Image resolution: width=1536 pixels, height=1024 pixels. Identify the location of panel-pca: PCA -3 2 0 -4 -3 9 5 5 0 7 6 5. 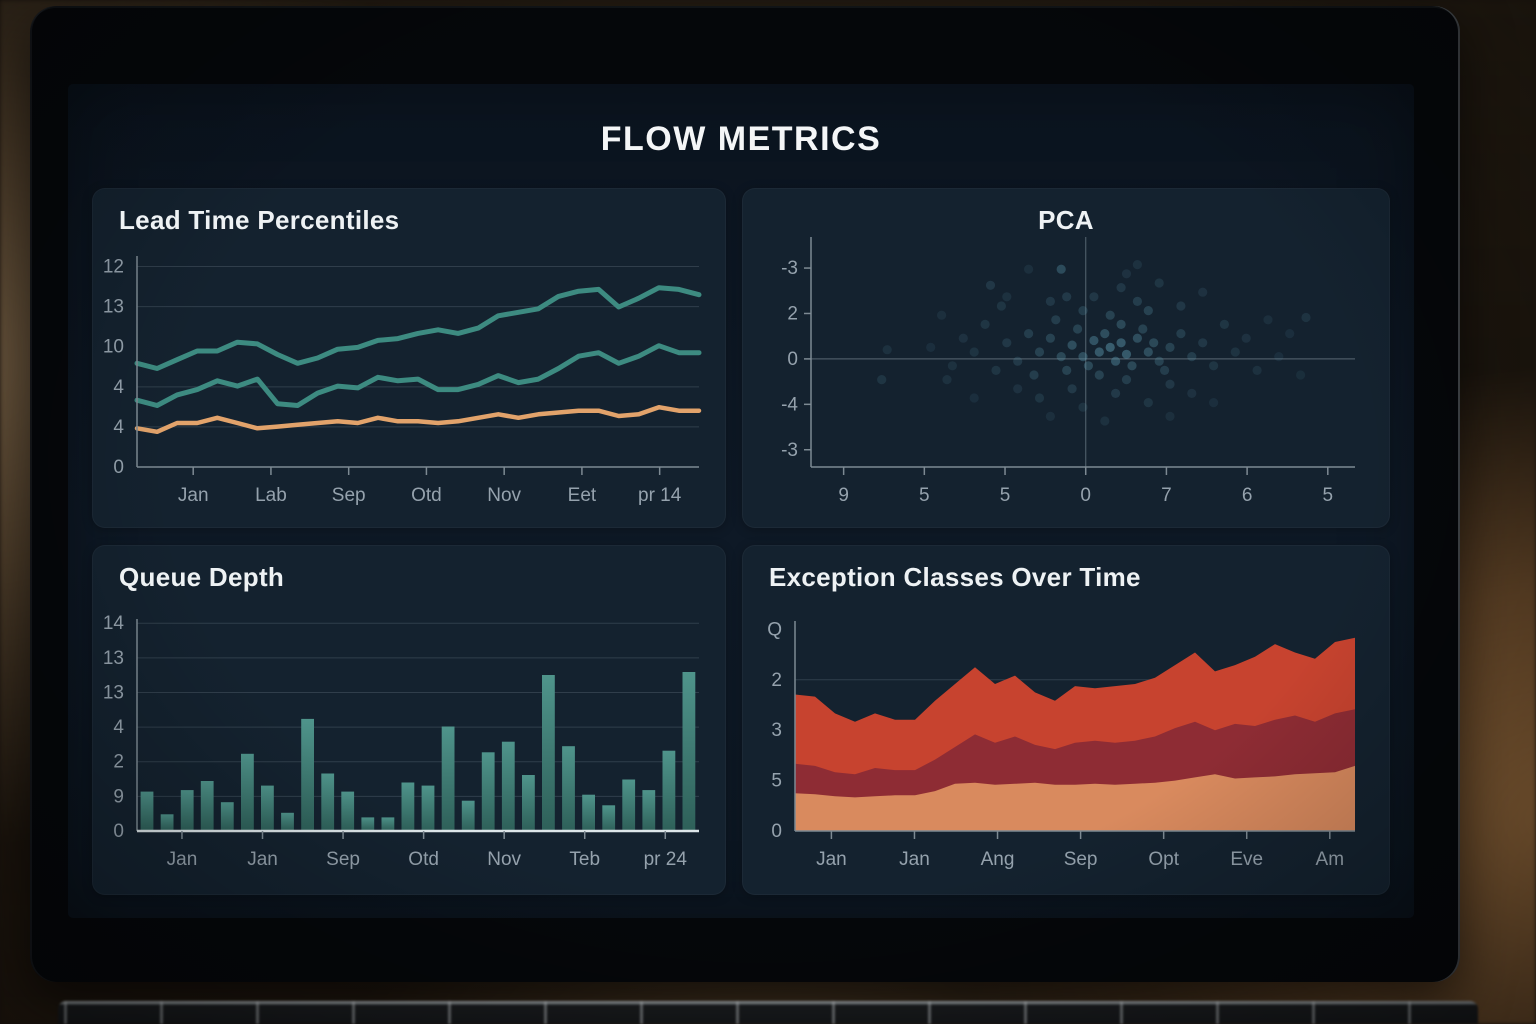
(1066, 358).